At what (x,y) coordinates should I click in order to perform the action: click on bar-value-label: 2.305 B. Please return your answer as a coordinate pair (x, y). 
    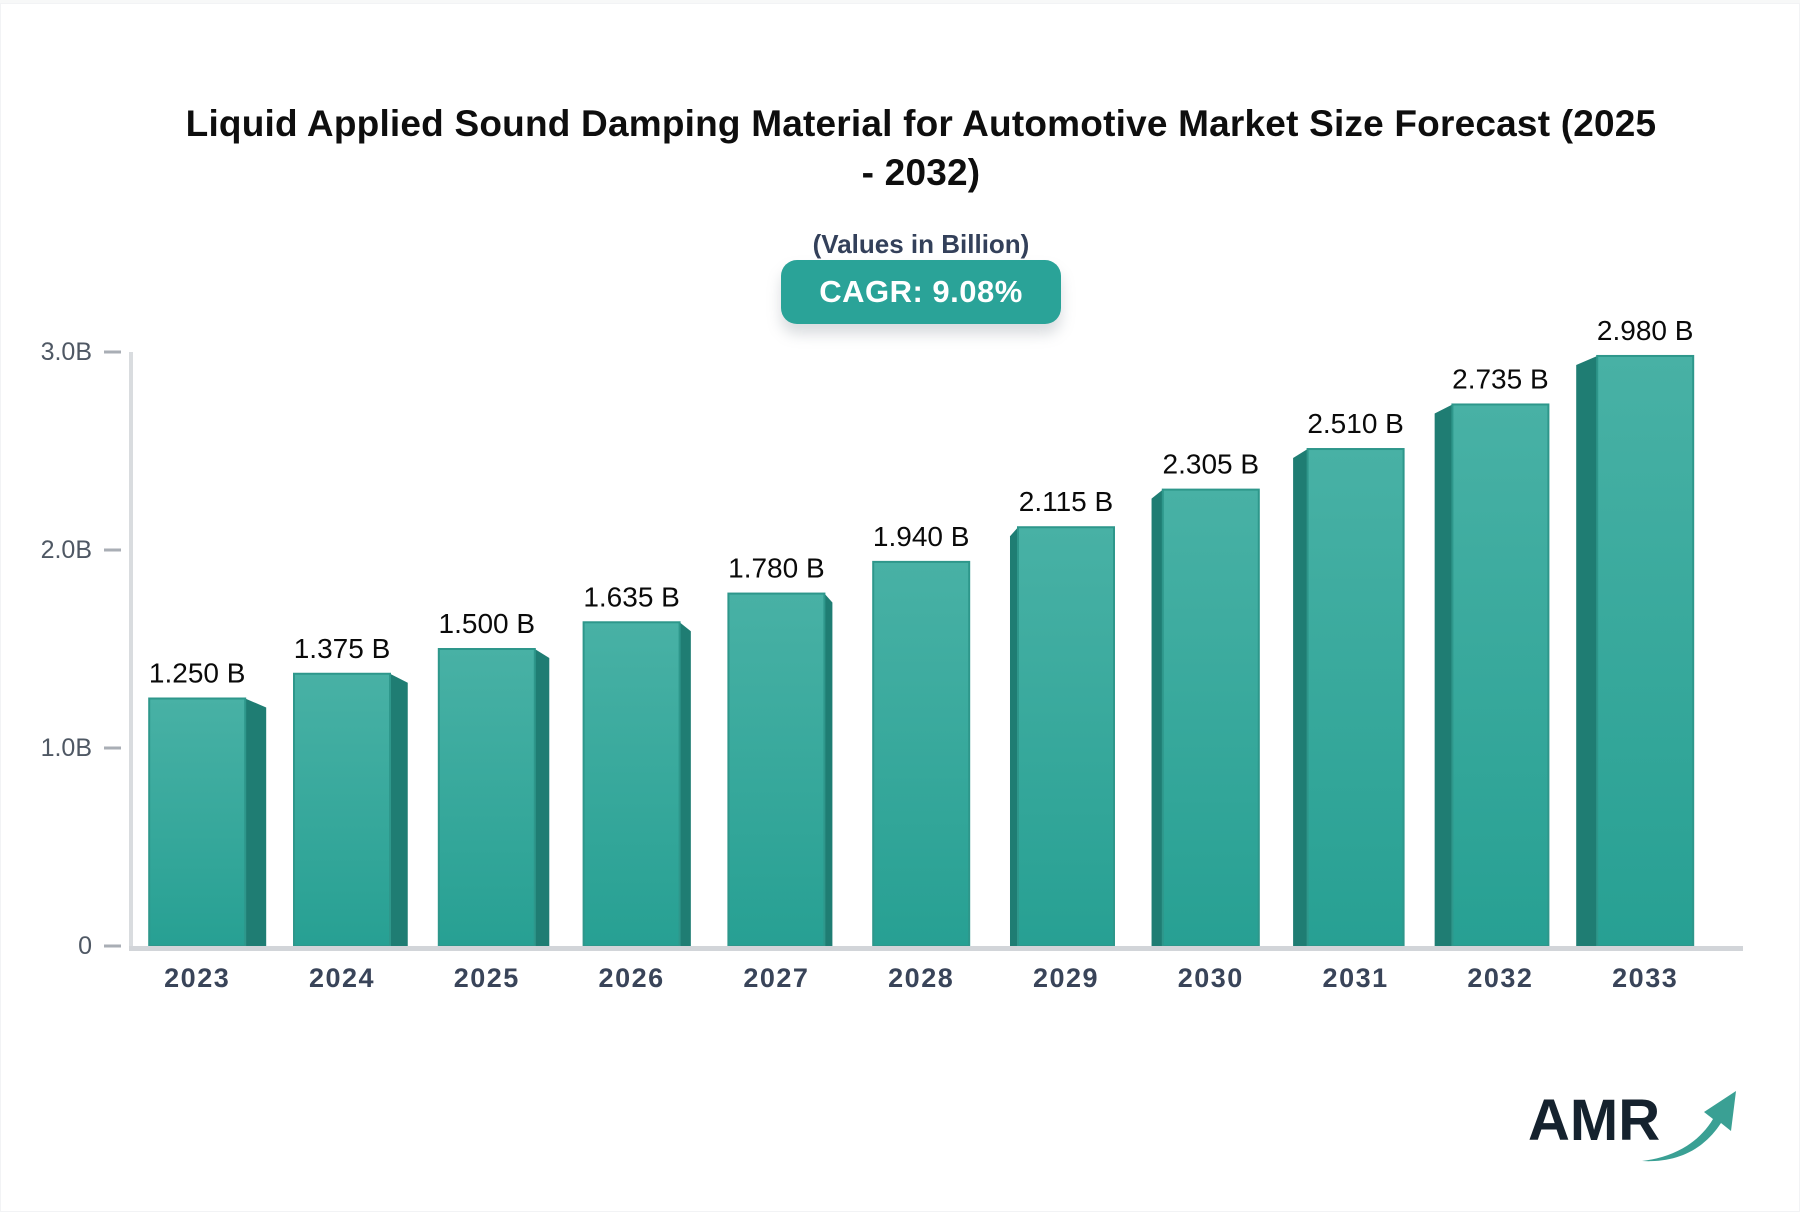
    Looking at the image, I should click on (1211, 464).